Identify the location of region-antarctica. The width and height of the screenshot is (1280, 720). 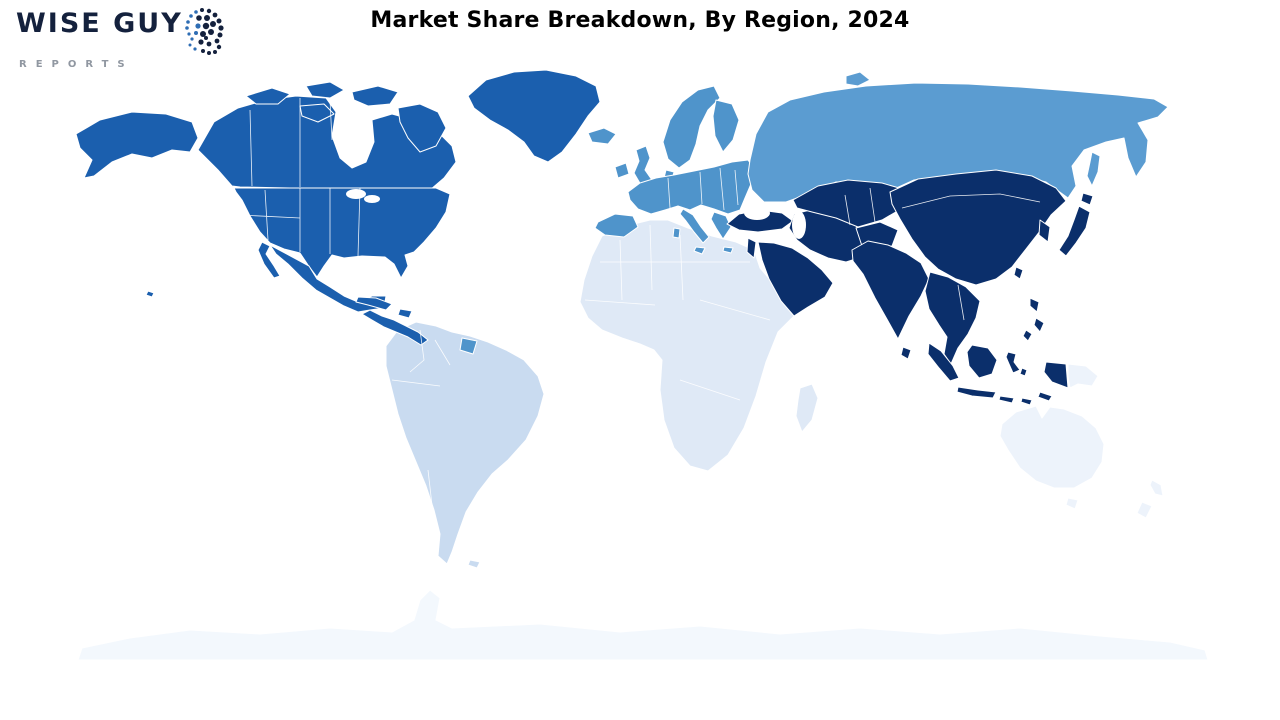
(643, 625).